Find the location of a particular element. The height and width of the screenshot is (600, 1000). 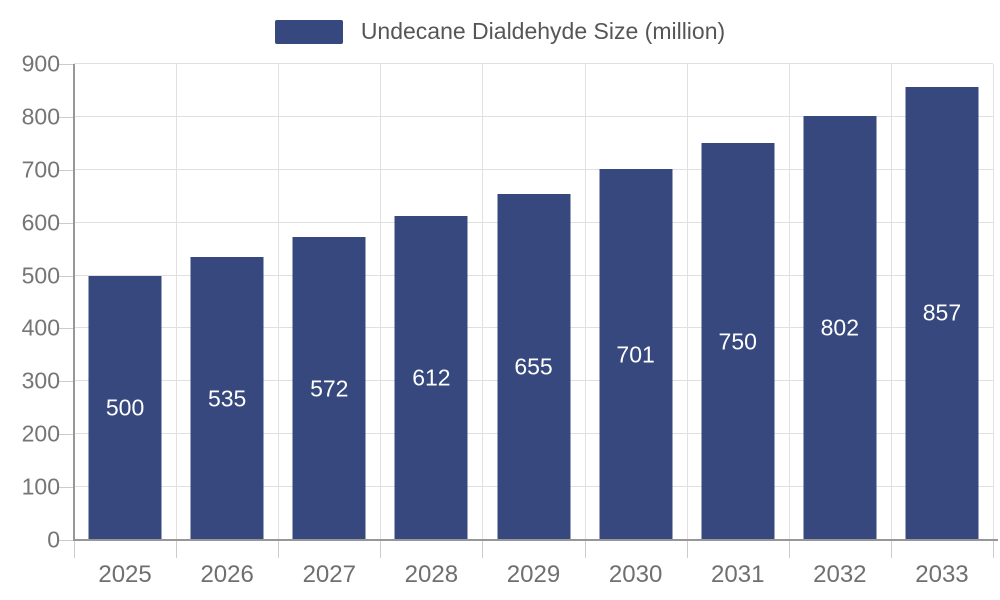

bar-value-label: 750 is located at coordinates (737, 341).